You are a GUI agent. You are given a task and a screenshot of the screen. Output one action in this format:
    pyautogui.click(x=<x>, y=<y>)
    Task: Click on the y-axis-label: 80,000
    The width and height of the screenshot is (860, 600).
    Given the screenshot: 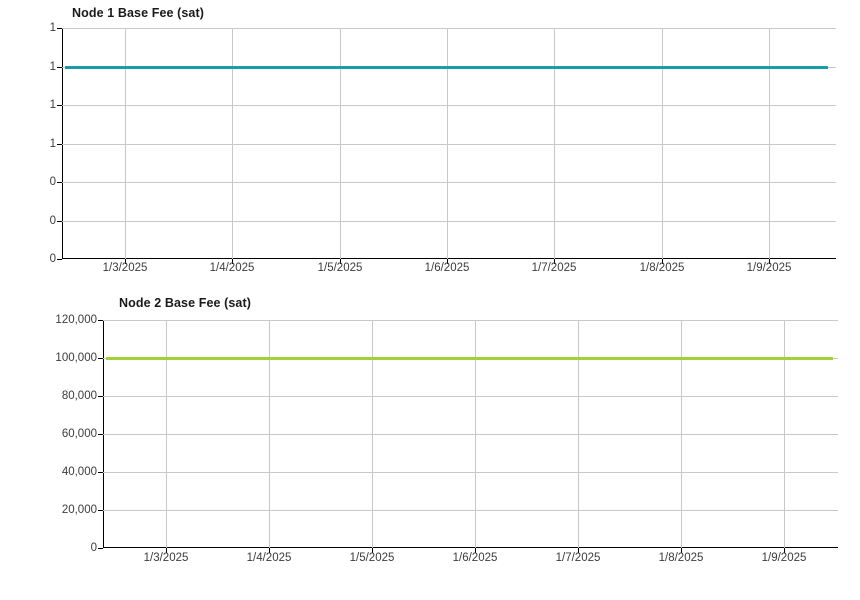 What is the action you would take?
    pyautogui.click(x=79, y=396)
    